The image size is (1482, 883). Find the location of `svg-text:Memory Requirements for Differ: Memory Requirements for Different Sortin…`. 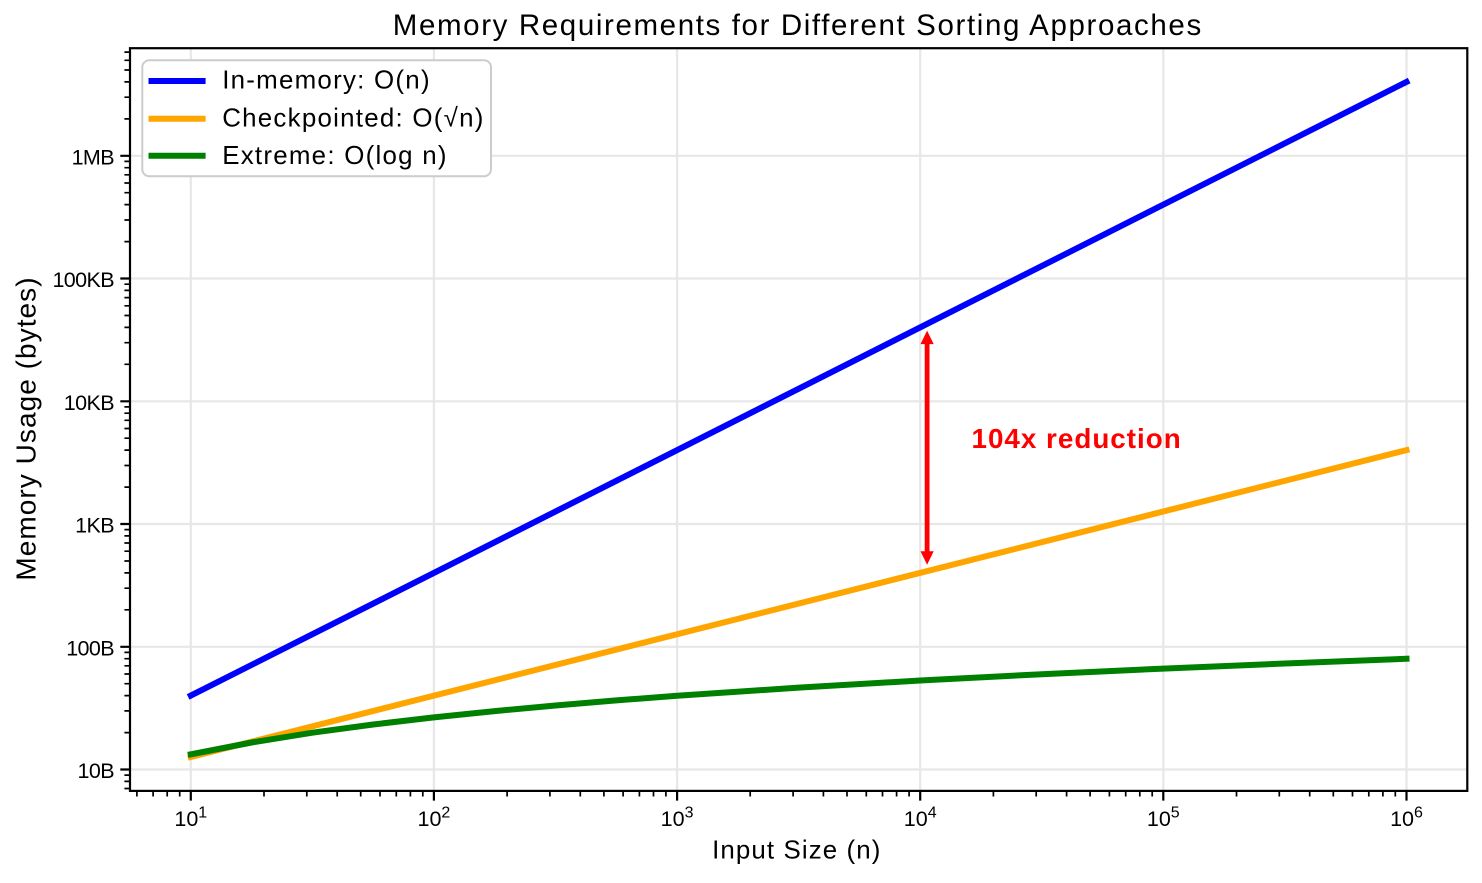

svg-text:Memory Requirements for Differ: Memory Requirements for Different Sortin… is located at coordinates (798, 25).